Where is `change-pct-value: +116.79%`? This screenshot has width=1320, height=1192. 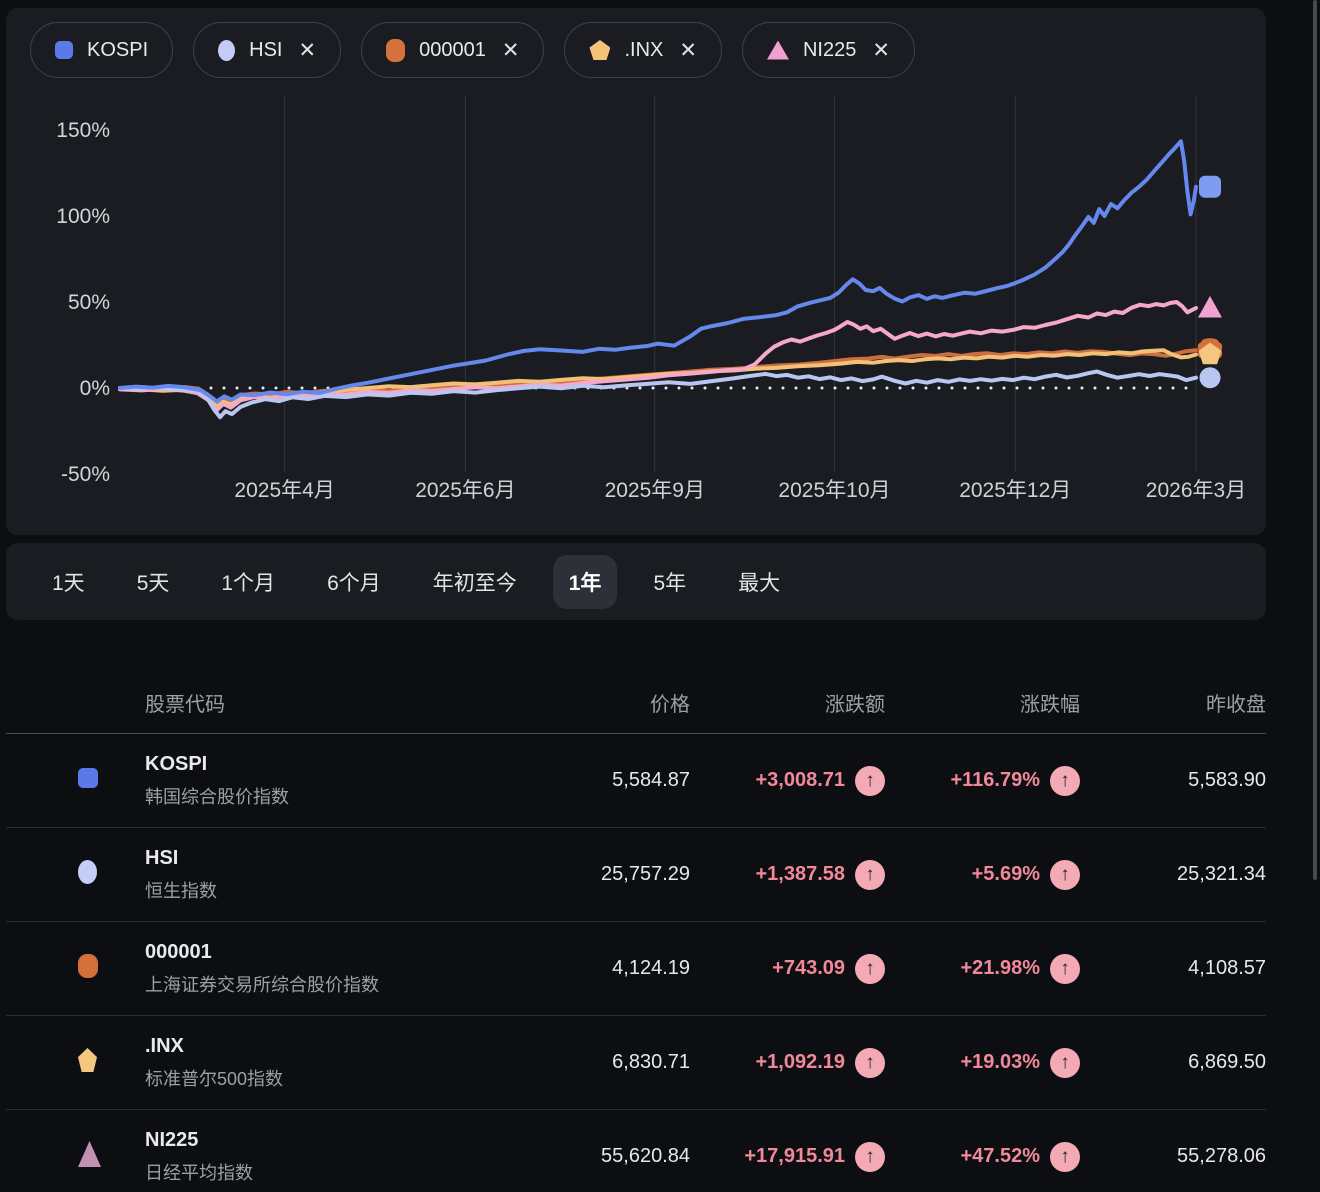
change-pct-value: +116.79% is located at coordinates (995, 780).